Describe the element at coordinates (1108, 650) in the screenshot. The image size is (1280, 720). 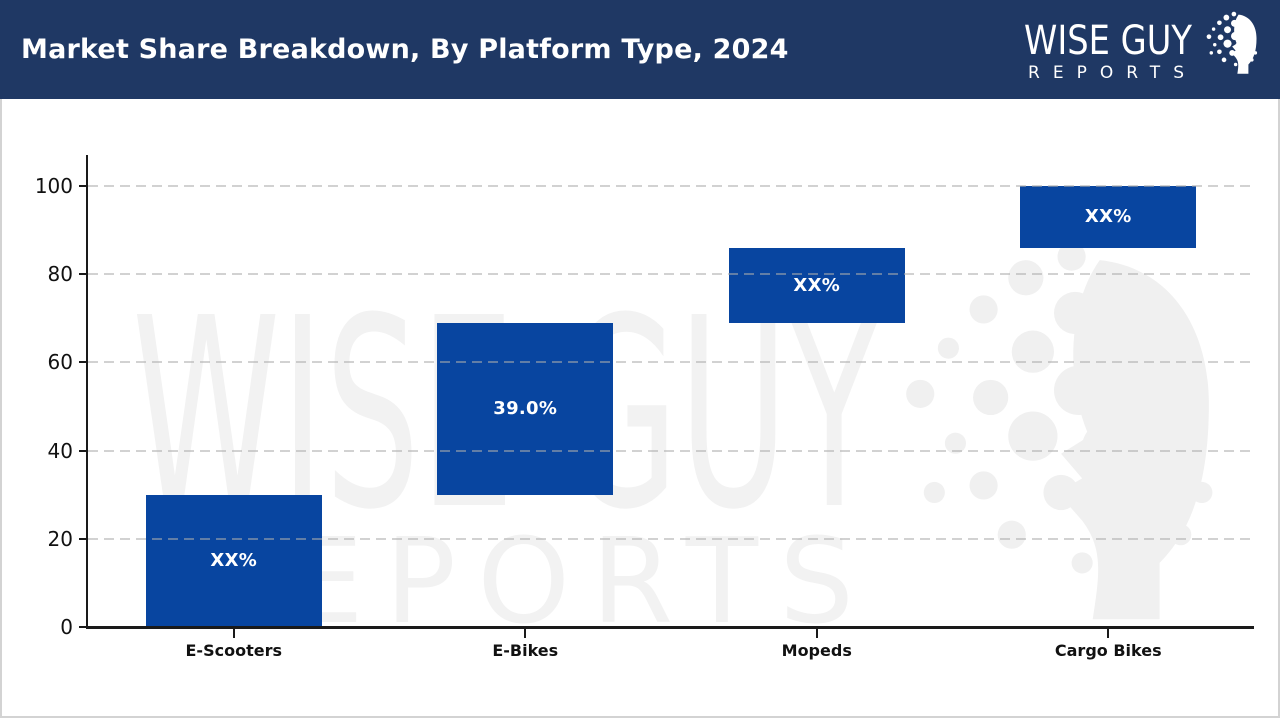
I see `category-label-4: Cargo Bikes` at that location.